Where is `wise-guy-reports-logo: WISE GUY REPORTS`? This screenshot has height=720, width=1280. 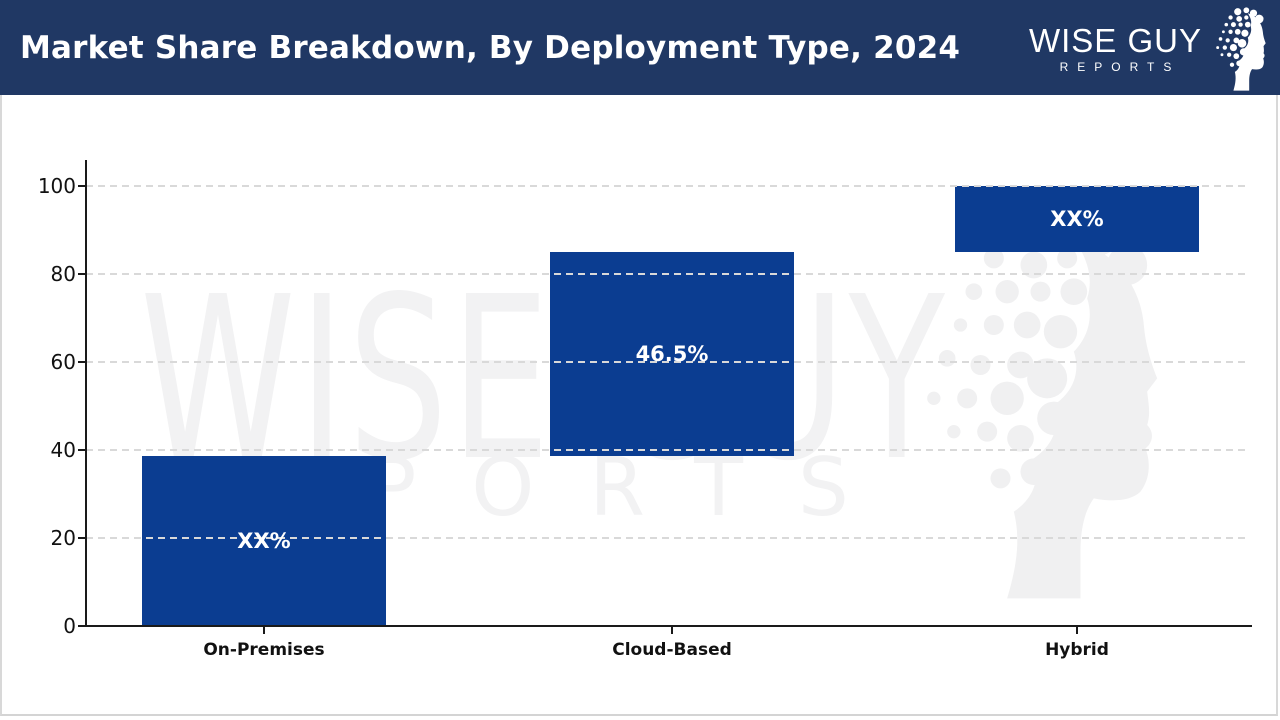 wise-guy-reports-logo: WISE GUY REPORTS is located at coordinates (1148, 49).